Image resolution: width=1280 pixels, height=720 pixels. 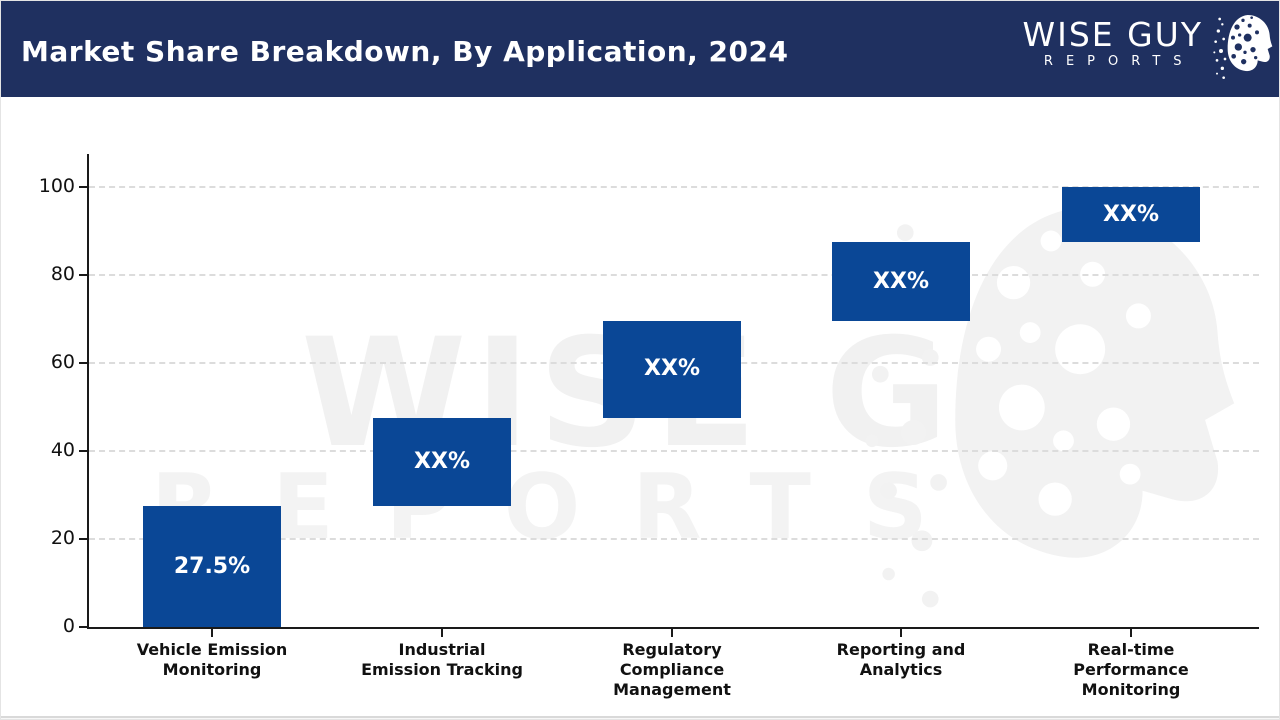 I want to click on x-category-label-line: Real-time, so click(x=1131, y=649).